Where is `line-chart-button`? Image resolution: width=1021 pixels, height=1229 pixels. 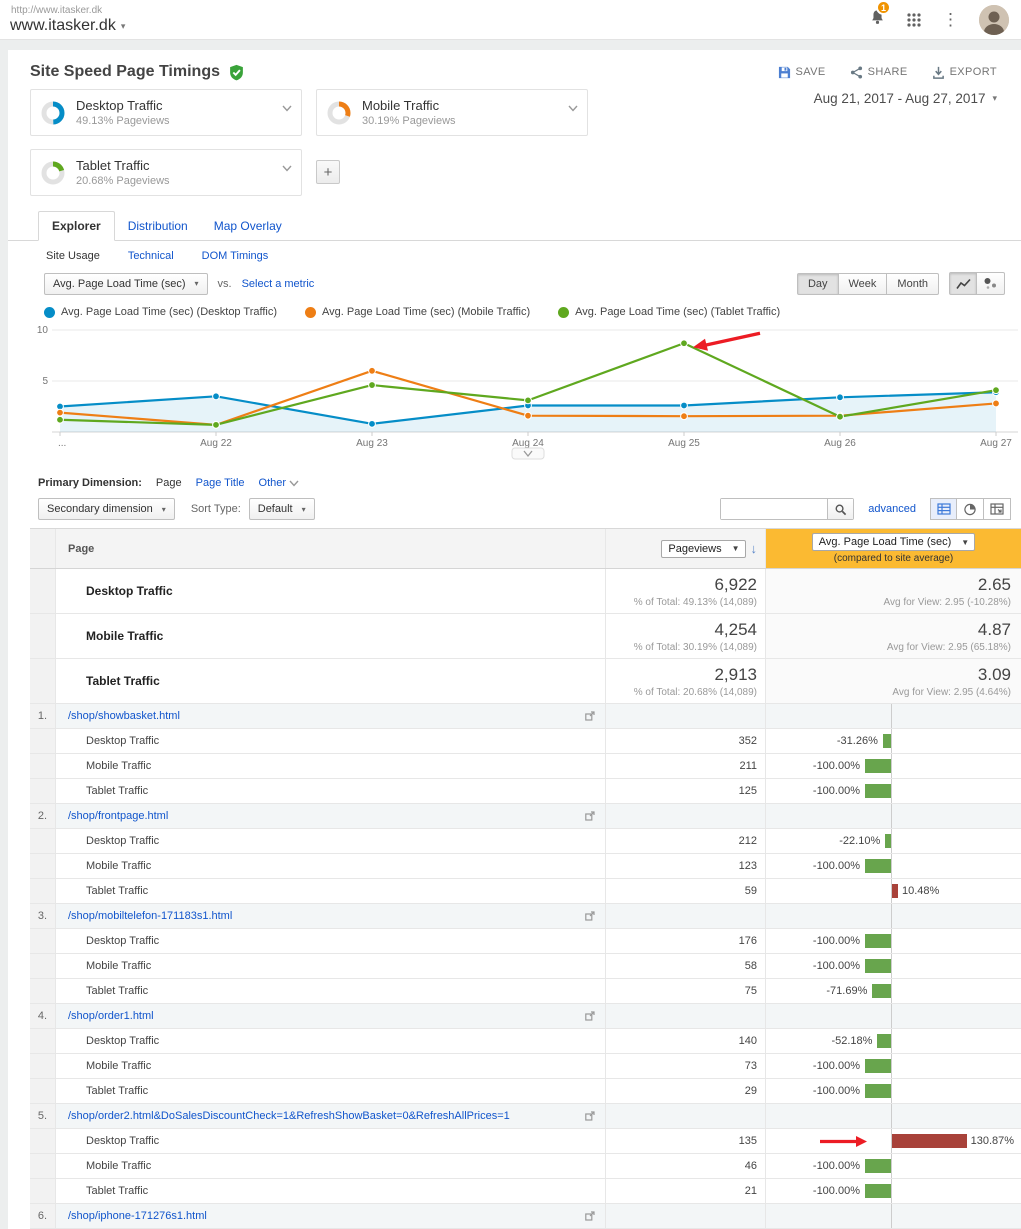
line-chart-button is located at coordinates (963, 283).